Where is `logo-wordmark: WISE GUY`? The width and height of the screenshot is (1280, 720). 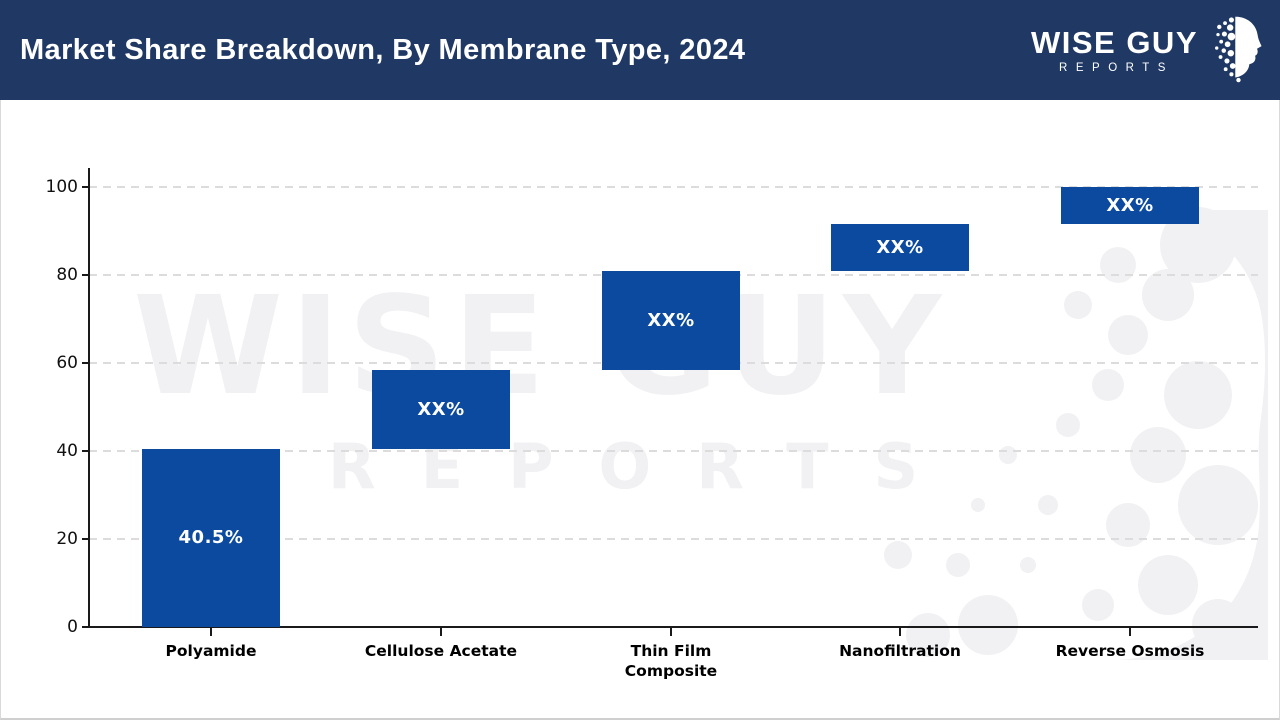 logo-wordmark: WISE GUY is located at coordinates (1114, 42).